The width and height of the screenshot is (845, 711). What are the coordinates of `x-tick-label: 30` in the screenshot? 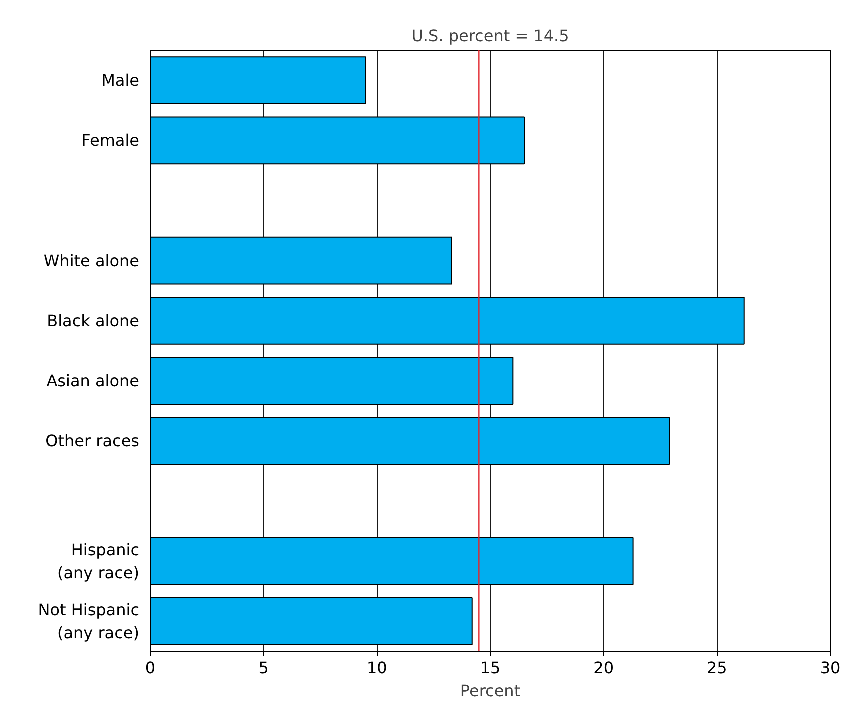 It's located at (830, 668).